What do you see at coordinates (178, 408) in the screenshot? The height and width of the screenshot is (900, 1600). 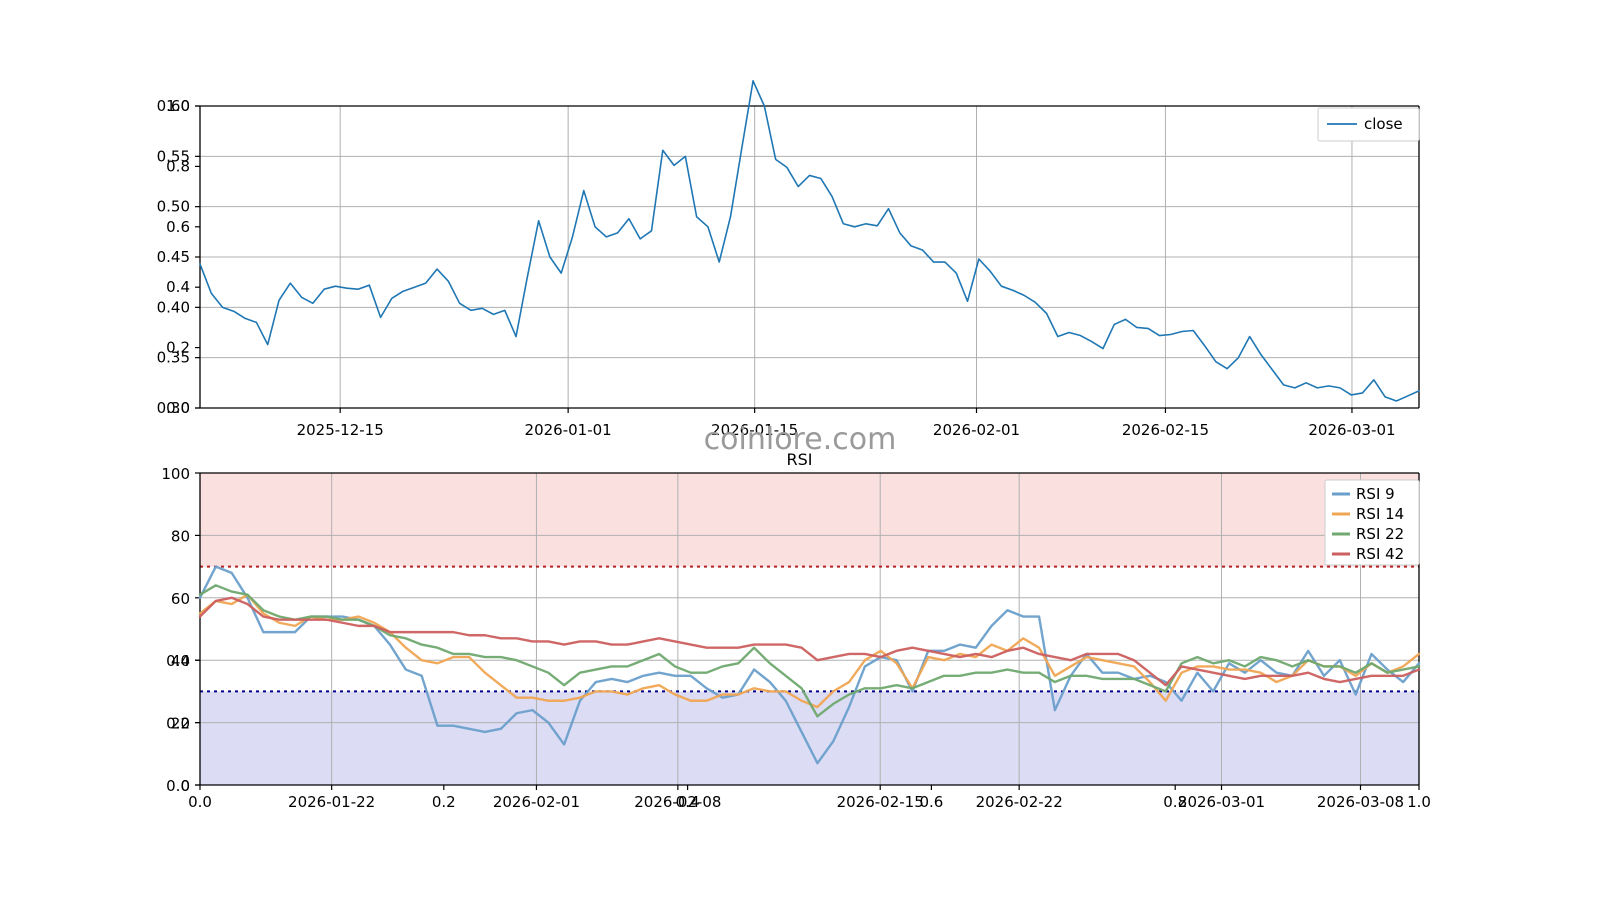 I see `price-ytick-norm-label: 0.0` at bounding box center [178, 408].